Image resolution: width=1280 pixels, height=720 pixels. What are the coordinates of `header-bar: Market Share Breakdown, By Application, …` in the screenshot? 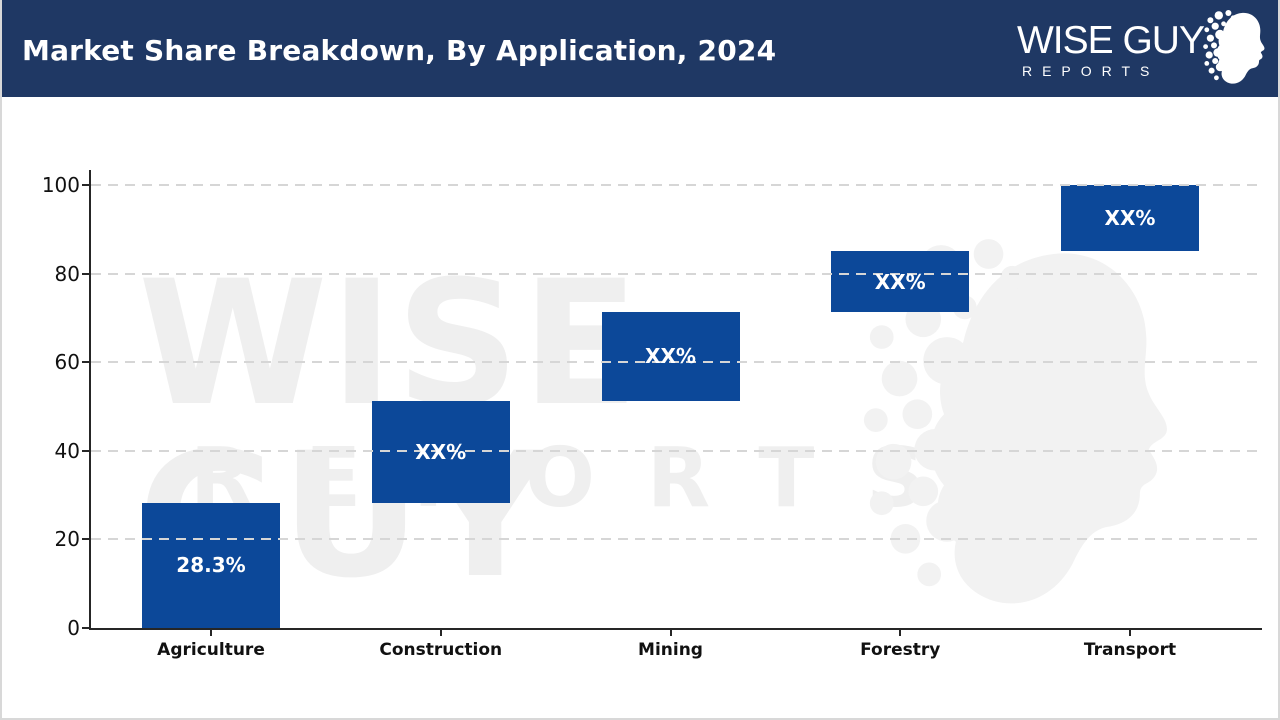 It's located at (640, 48).